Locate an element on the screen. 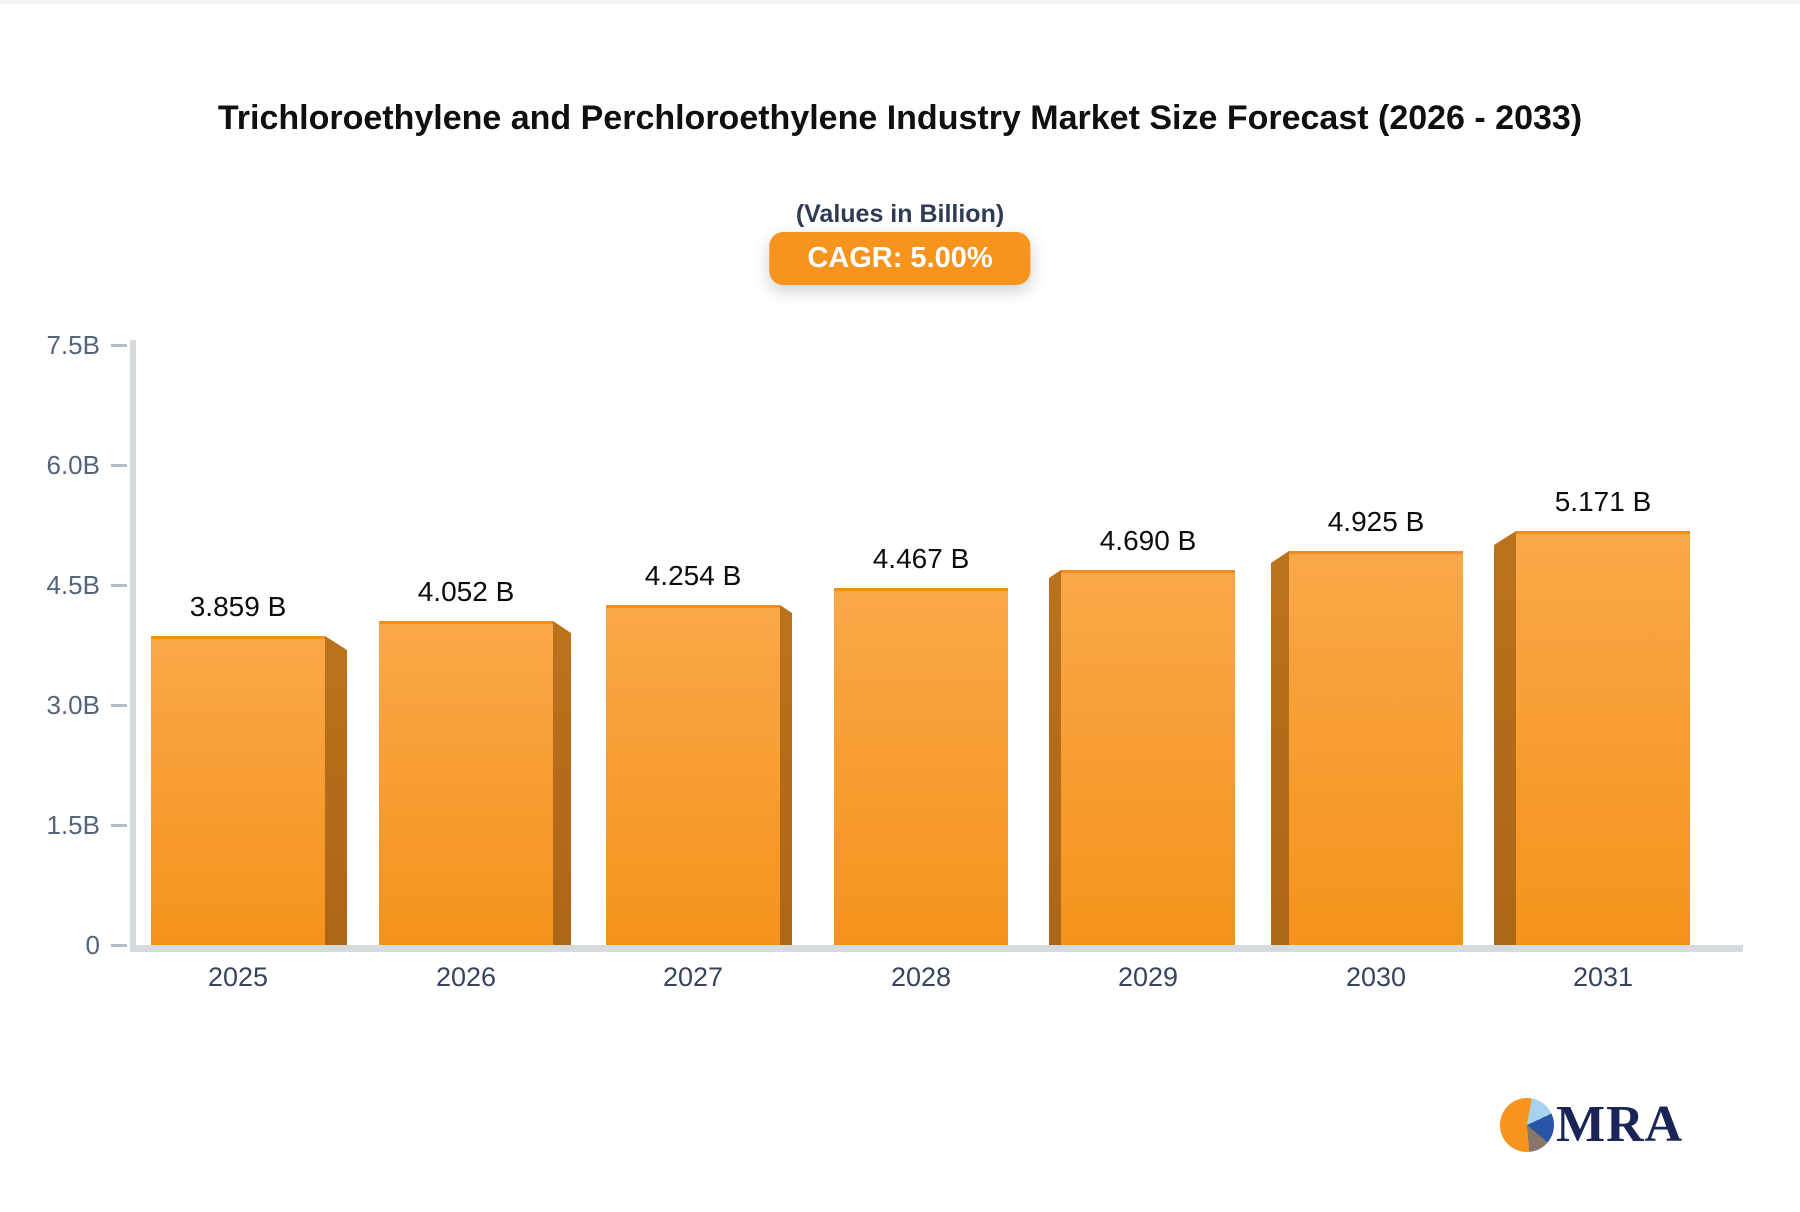  brand-logo: MRA is located at coordinates (1591, 1125).